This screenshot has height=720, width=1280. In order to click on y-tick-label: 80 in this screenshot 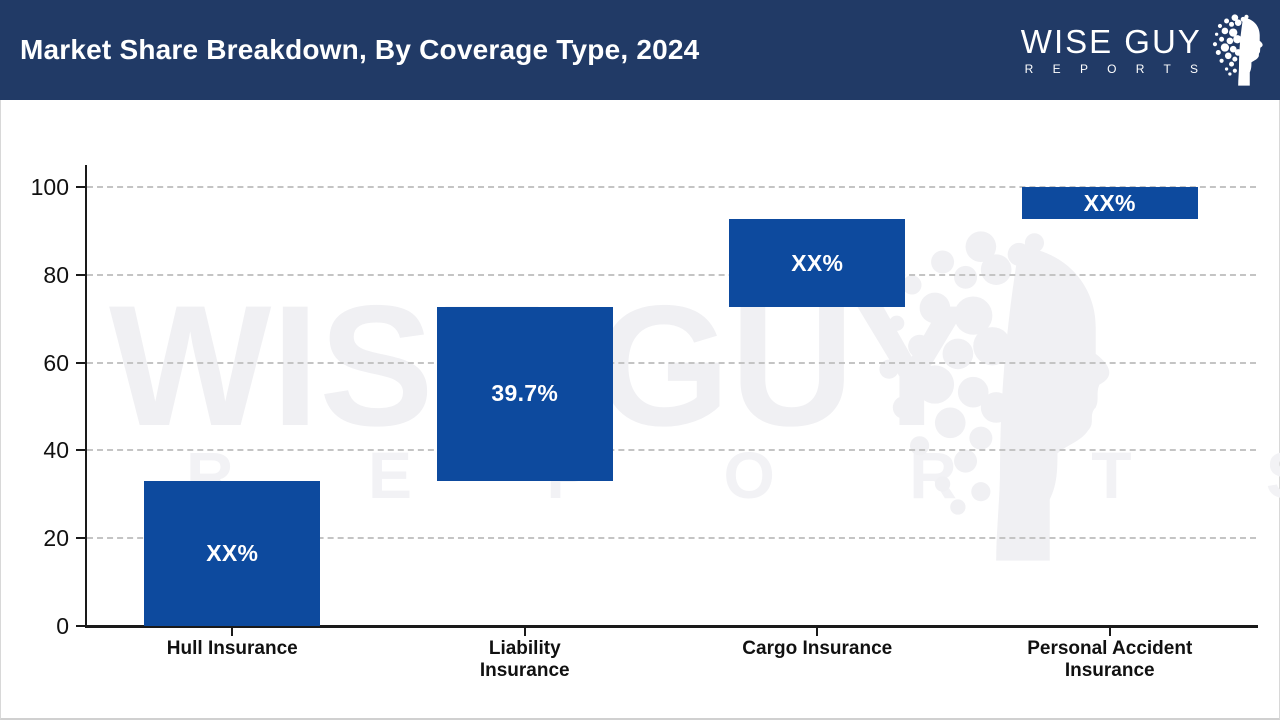, I will do `click(56, 274)`.